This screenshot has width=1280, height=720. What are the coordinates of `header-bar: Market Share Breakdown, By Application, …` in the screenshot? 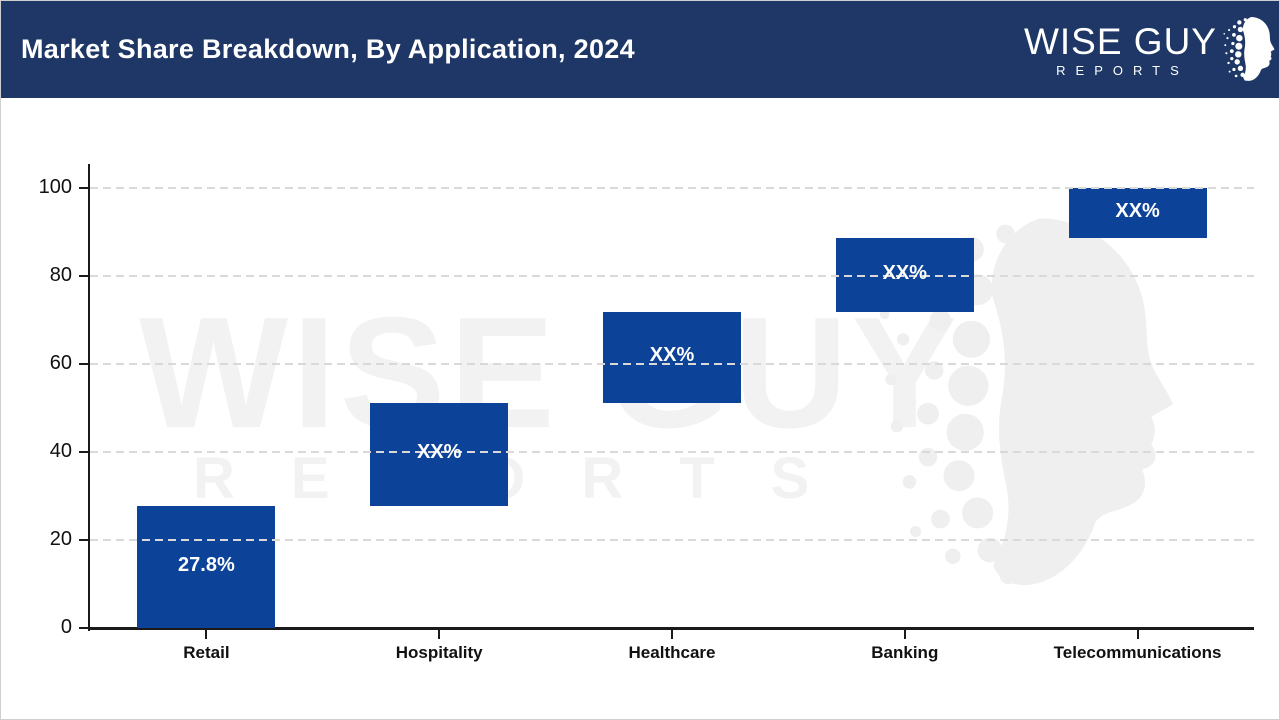 It's located at (640, 49).